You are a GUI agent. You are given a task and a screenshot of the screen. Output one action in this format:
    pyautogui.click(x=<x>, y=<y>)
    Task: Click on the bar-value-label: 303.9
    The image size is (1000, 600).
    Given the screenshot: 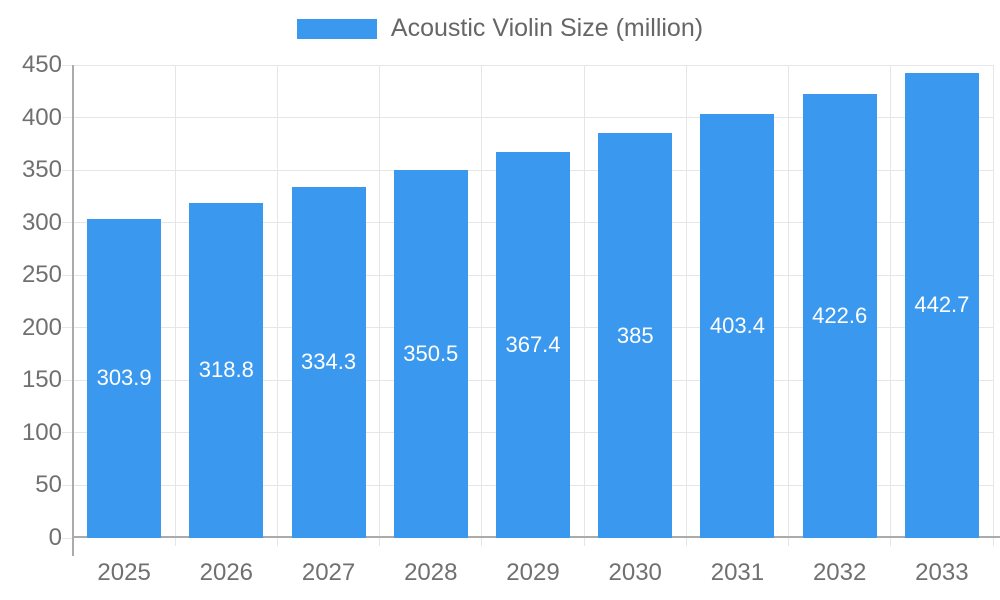 What is the action you would take?
    pyautogui.click(x=124, y=378)
    